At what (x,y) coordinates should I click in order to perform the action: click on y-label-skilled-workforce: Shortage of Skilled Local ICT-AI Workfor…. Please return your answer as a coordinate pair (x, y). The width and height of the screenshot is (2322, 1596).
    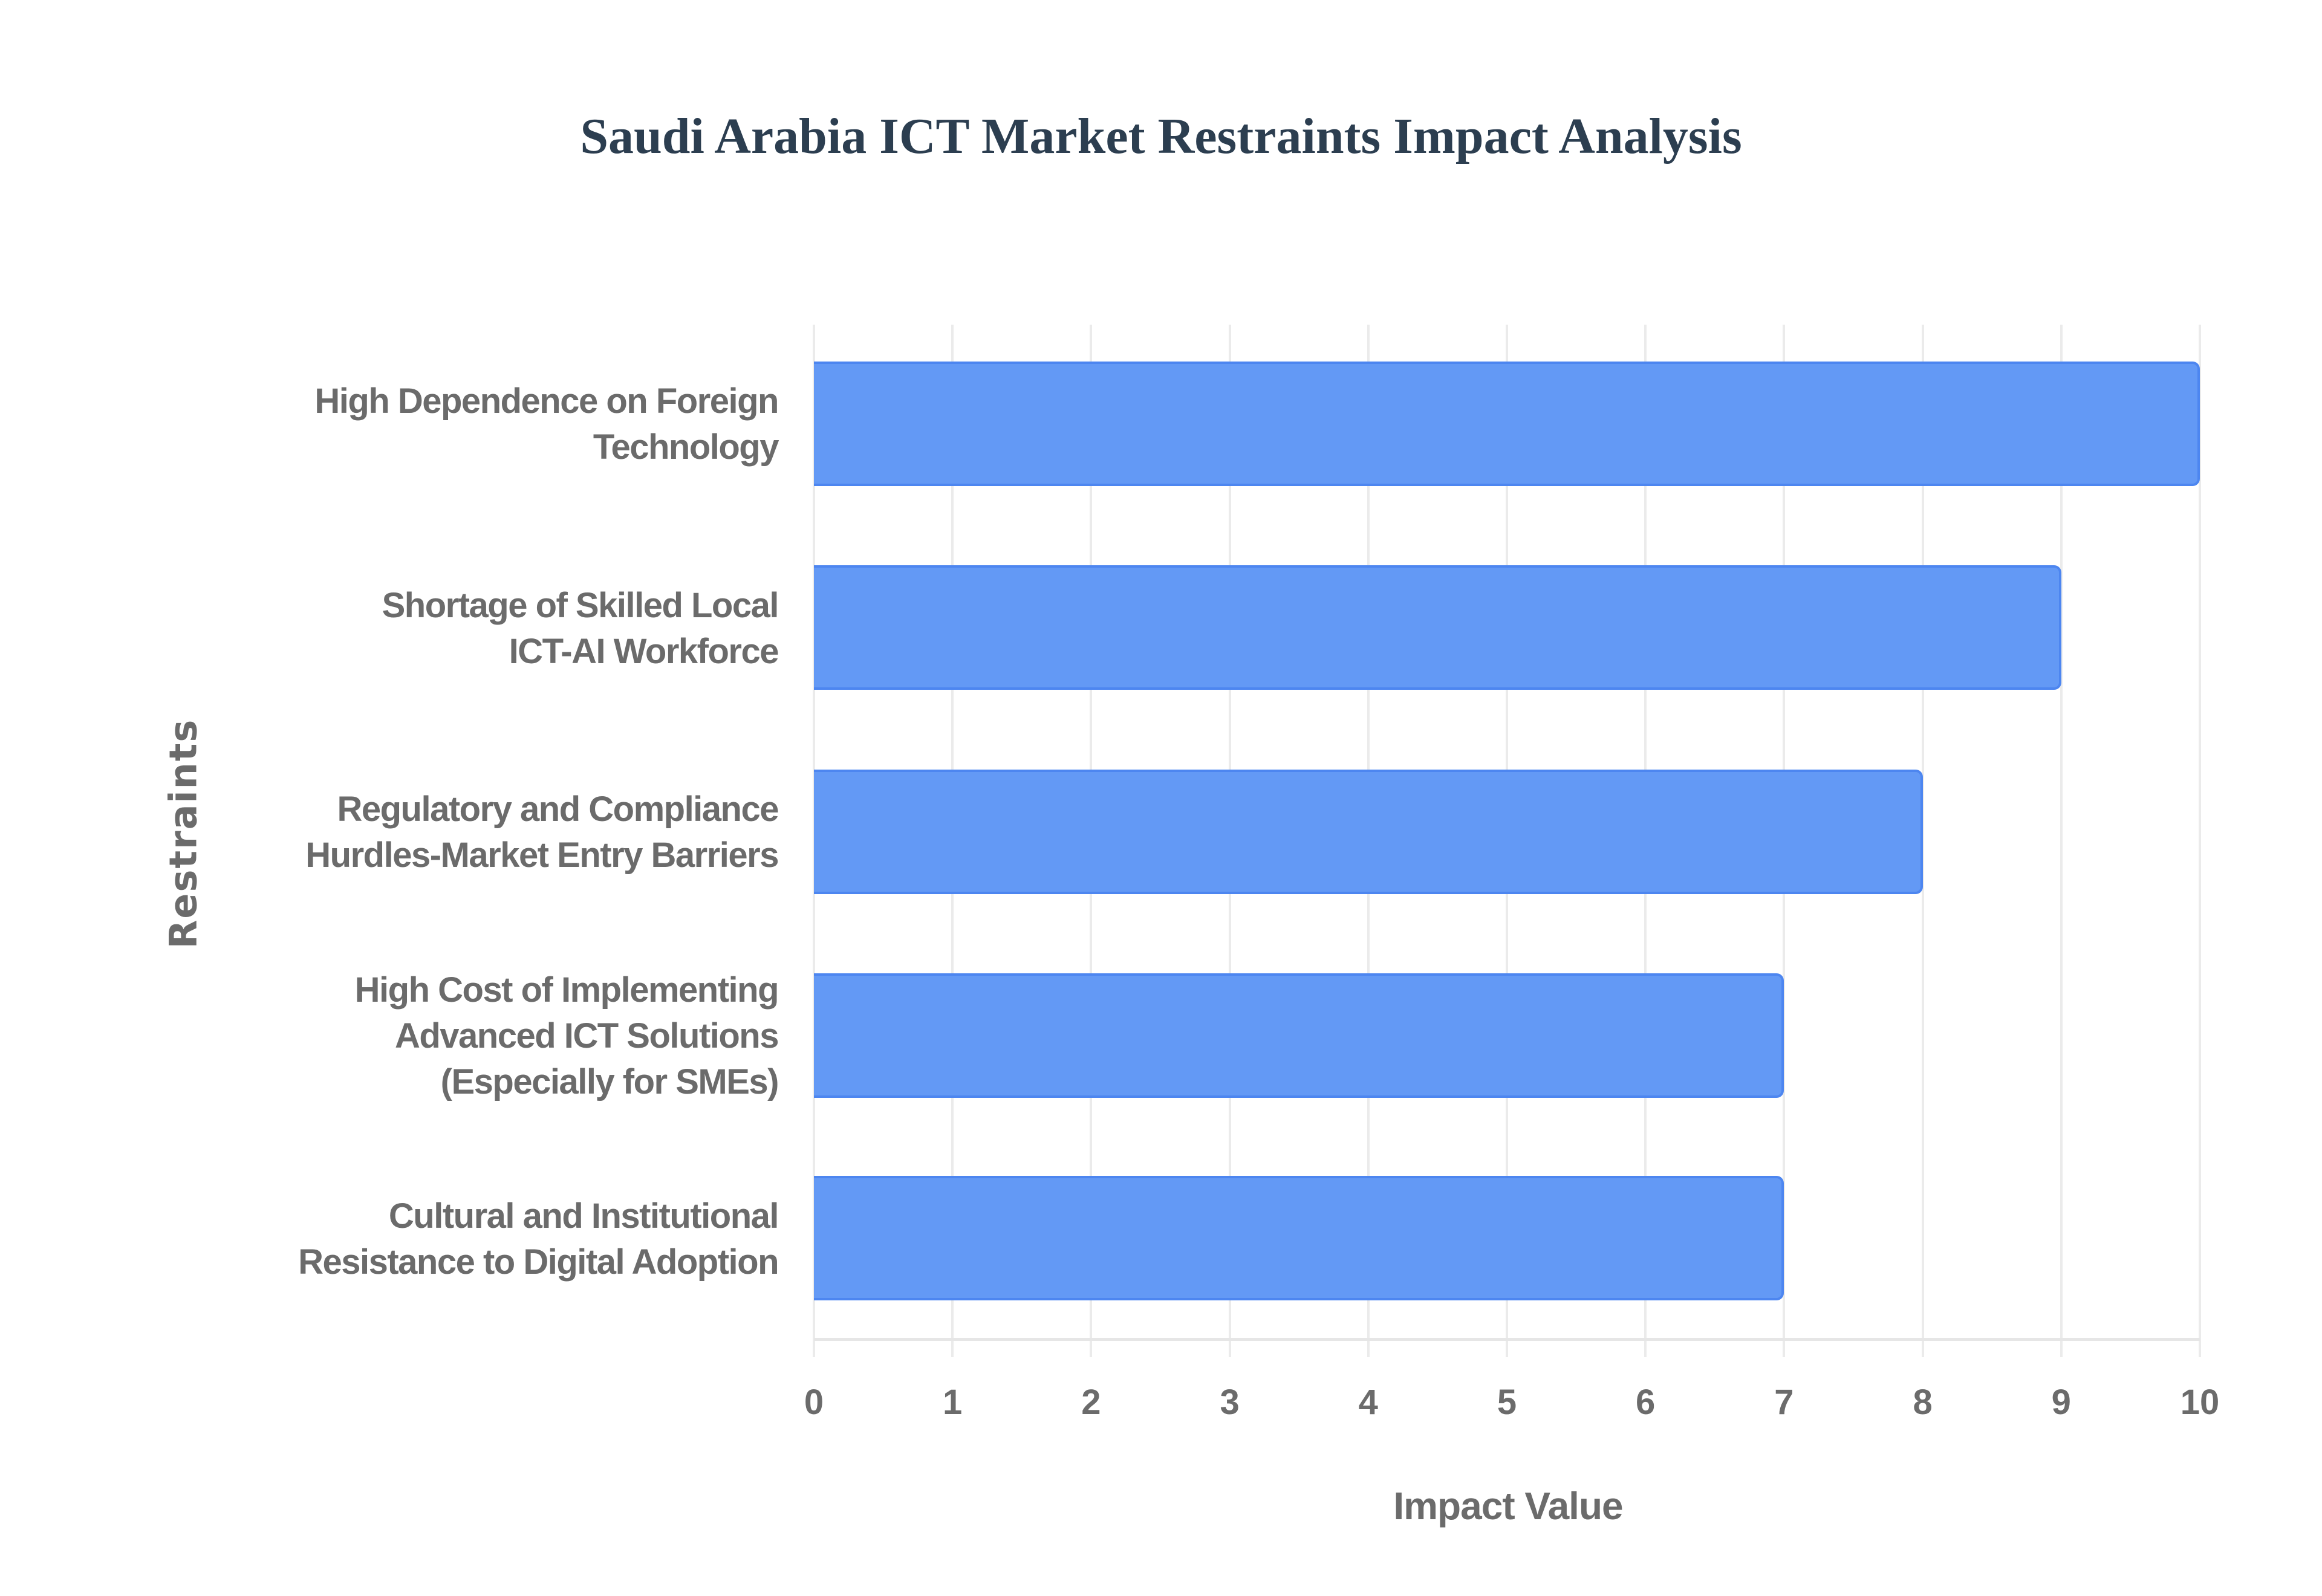
    Looking at the image, I should click on (580, 628).